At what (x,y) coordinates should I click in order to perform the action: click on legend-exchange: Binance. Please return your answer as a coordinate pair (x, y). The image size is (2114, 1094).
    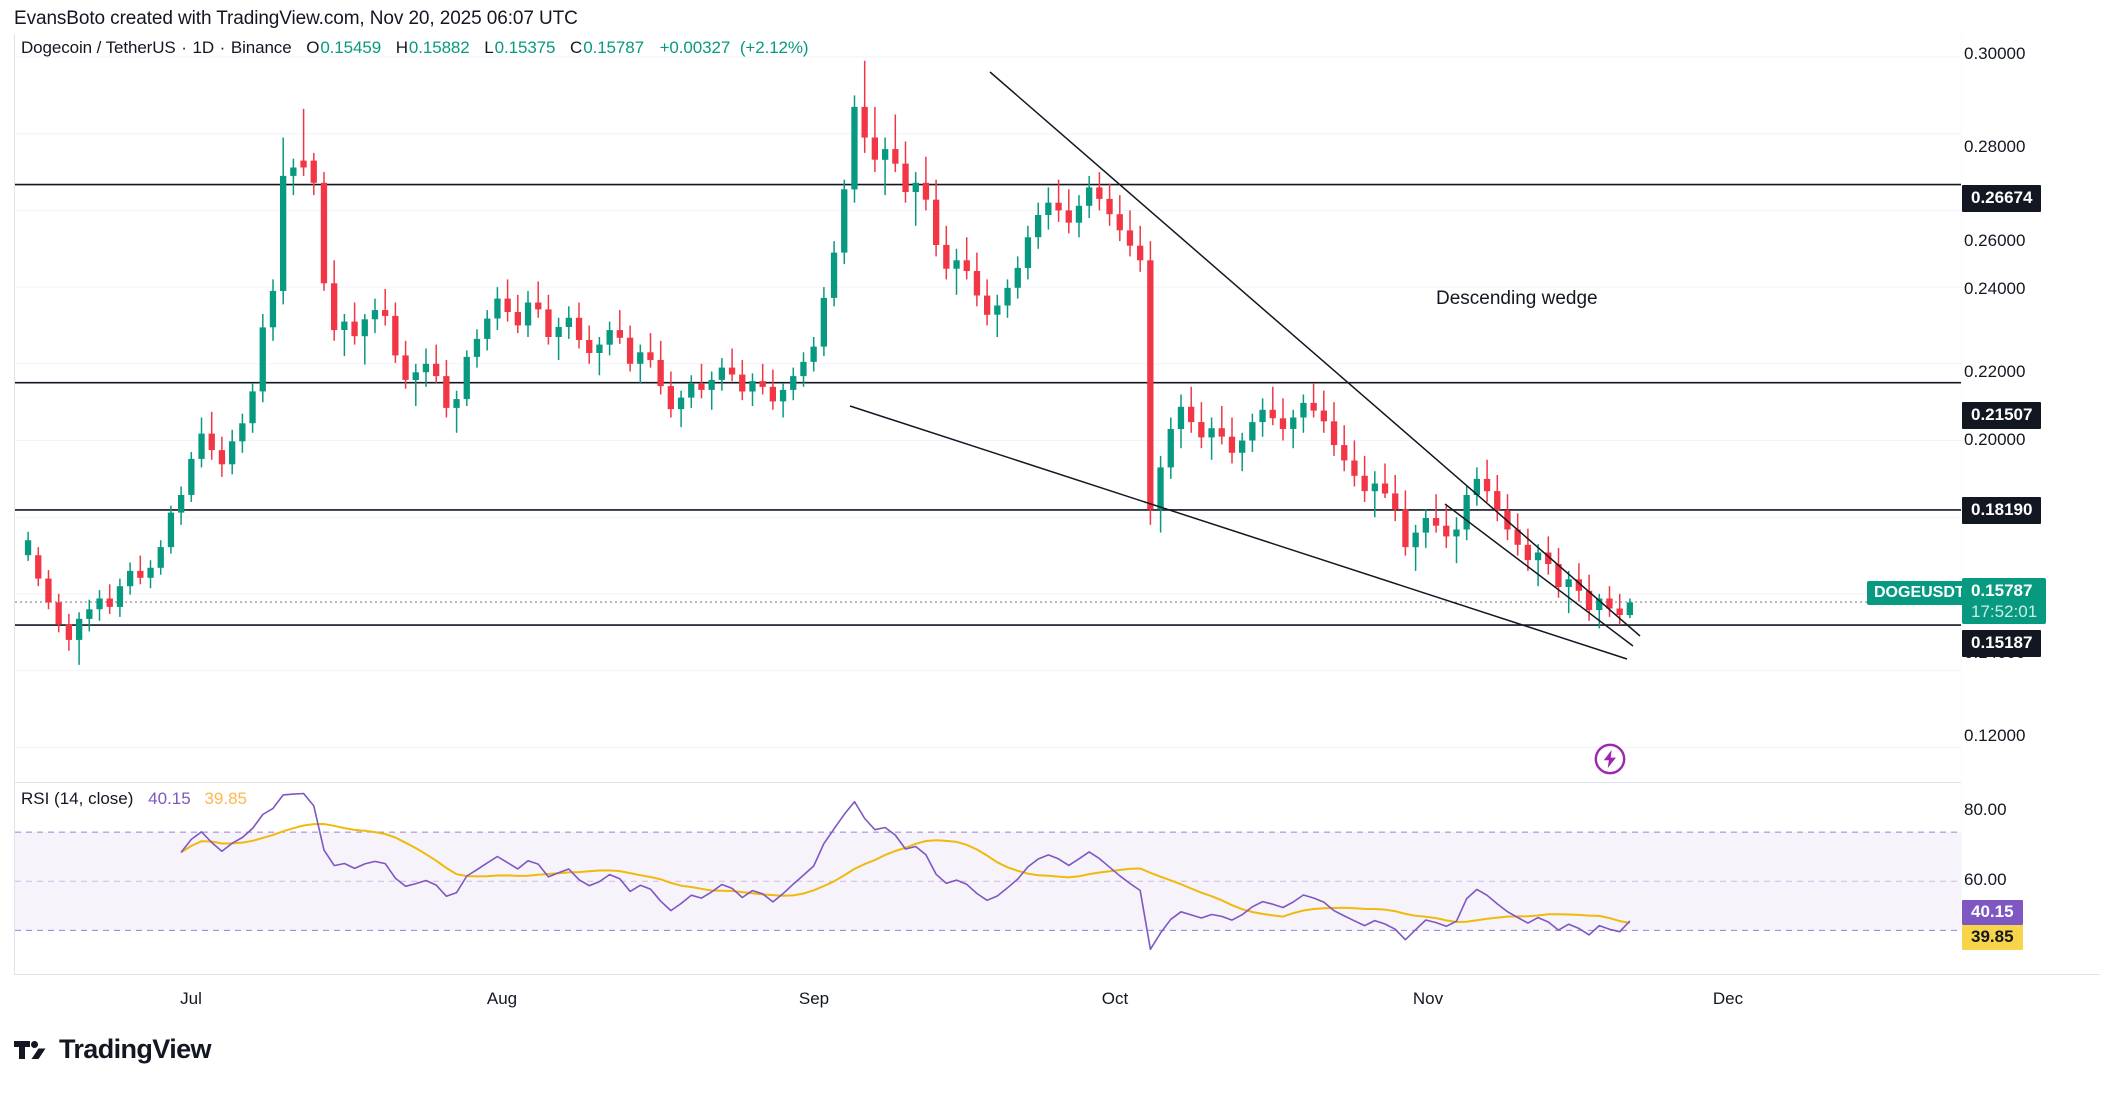
    Looking at the image, I should click on (261, 47).